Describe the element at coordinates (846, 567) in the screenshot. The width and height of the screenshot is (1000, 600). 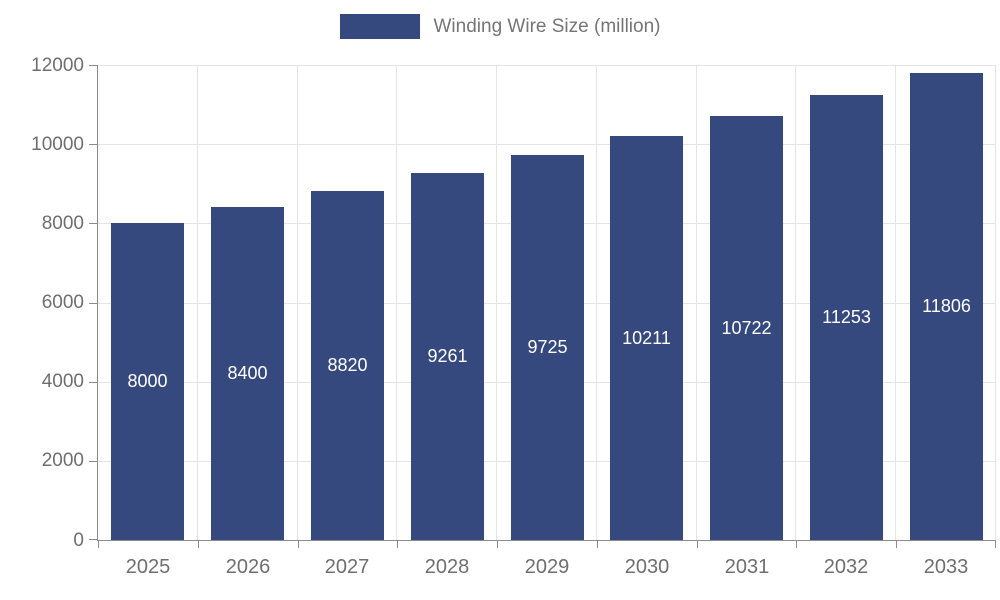
I see `x-tick-label: 2032` at that location.